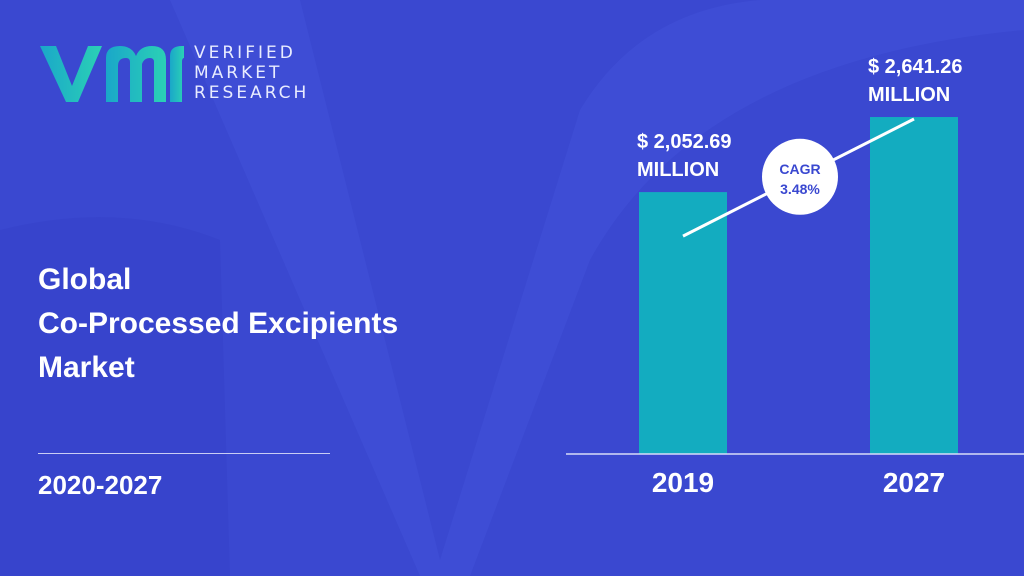 The width and height of the screenshot is (1024, 576). I want to click on x-tick-label-2019: 2019, so click(683, 482).